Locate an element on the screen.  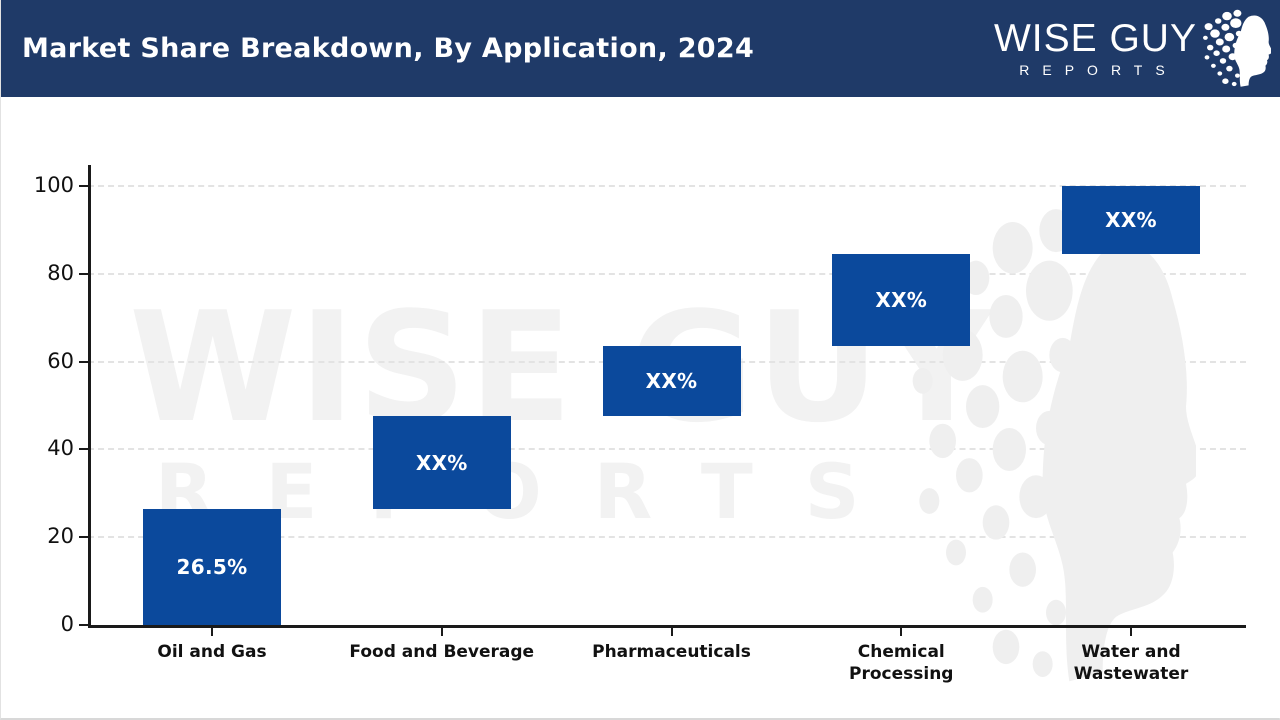
bar-food-and-beverage: XX% is located at coordinates (441, 462).